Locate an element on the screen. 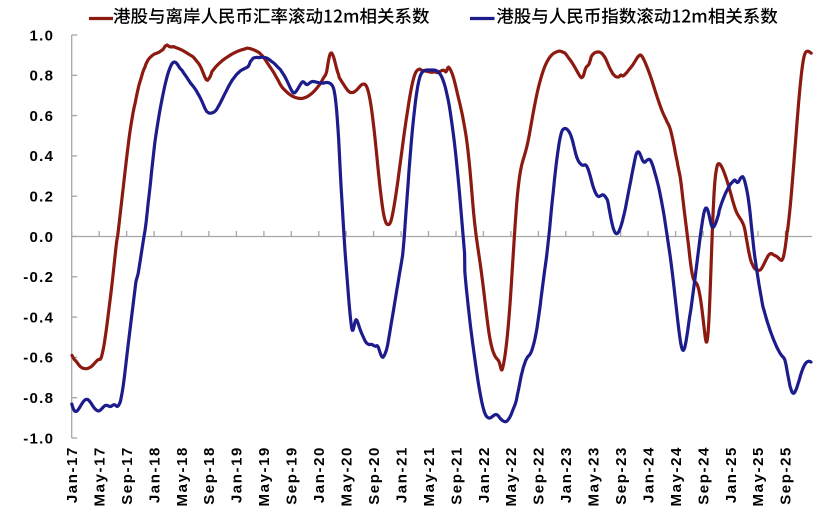 The image size is (830, 522). svg-text: May-25 is located at coordinates (758, 476).